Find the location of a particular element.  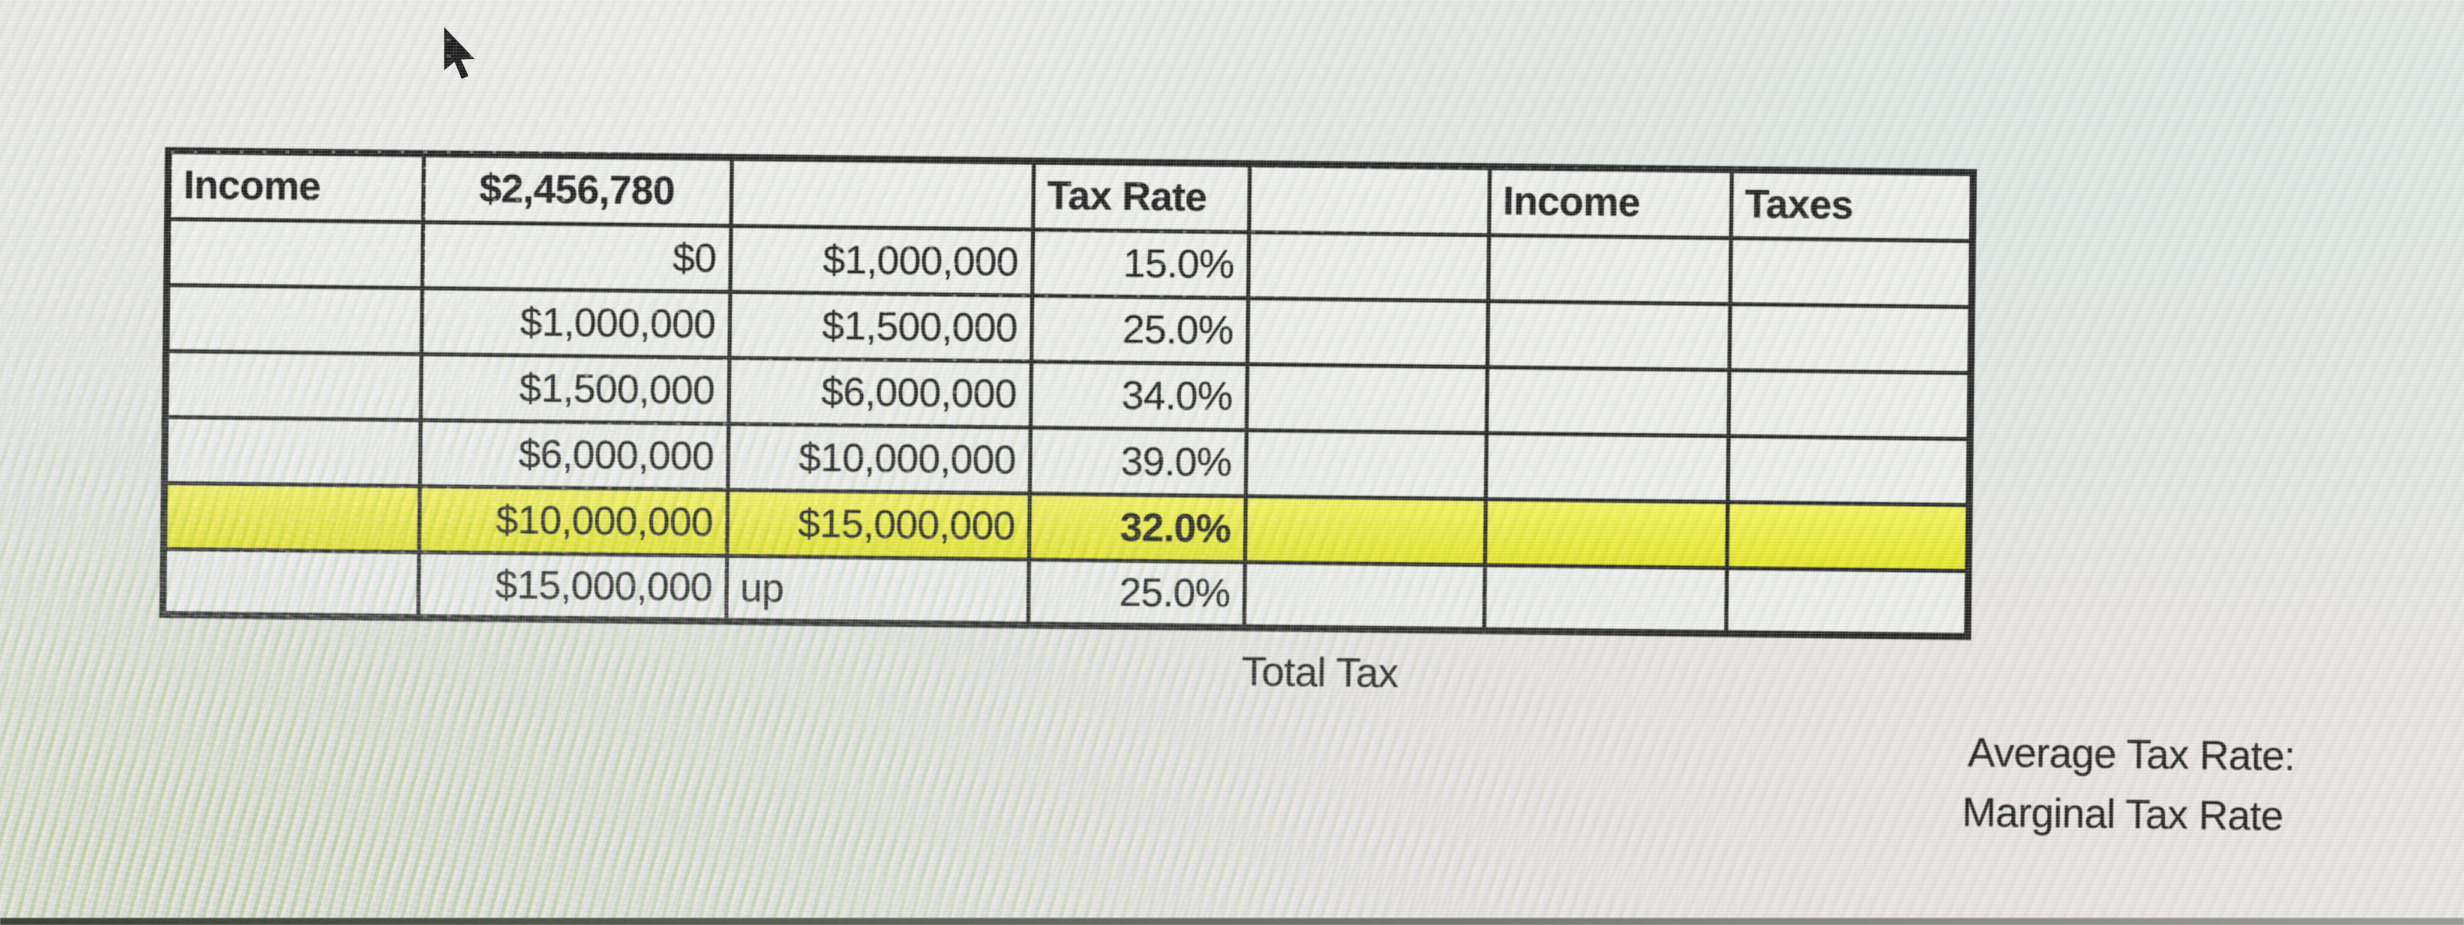

bracket-lower-cell: $1,500,000 is located at coordinates (574, 388).